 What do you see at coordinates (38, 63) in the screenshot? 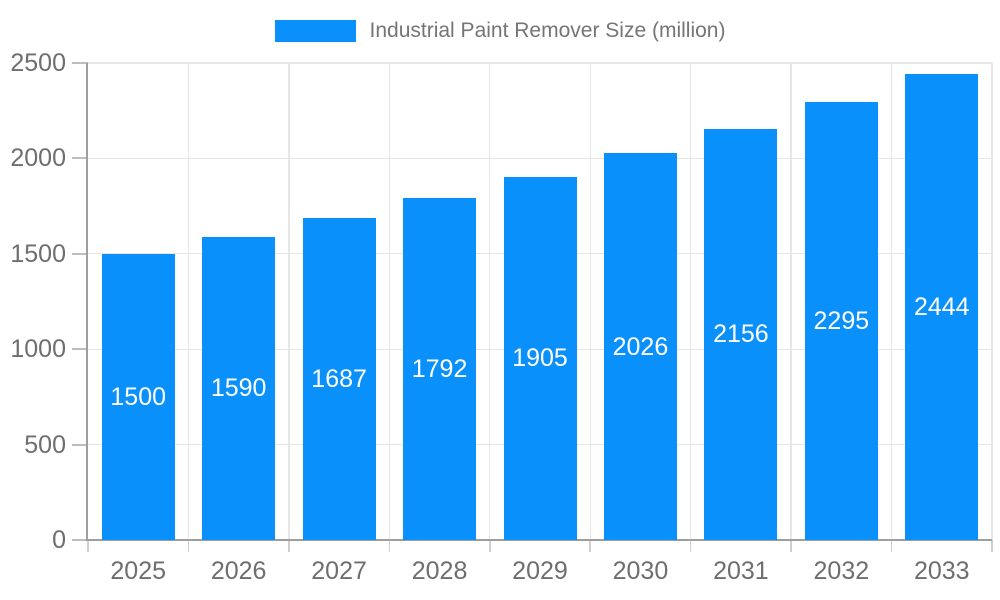
I see `y-tick-label: 2500` at bounding box center [38, 63].